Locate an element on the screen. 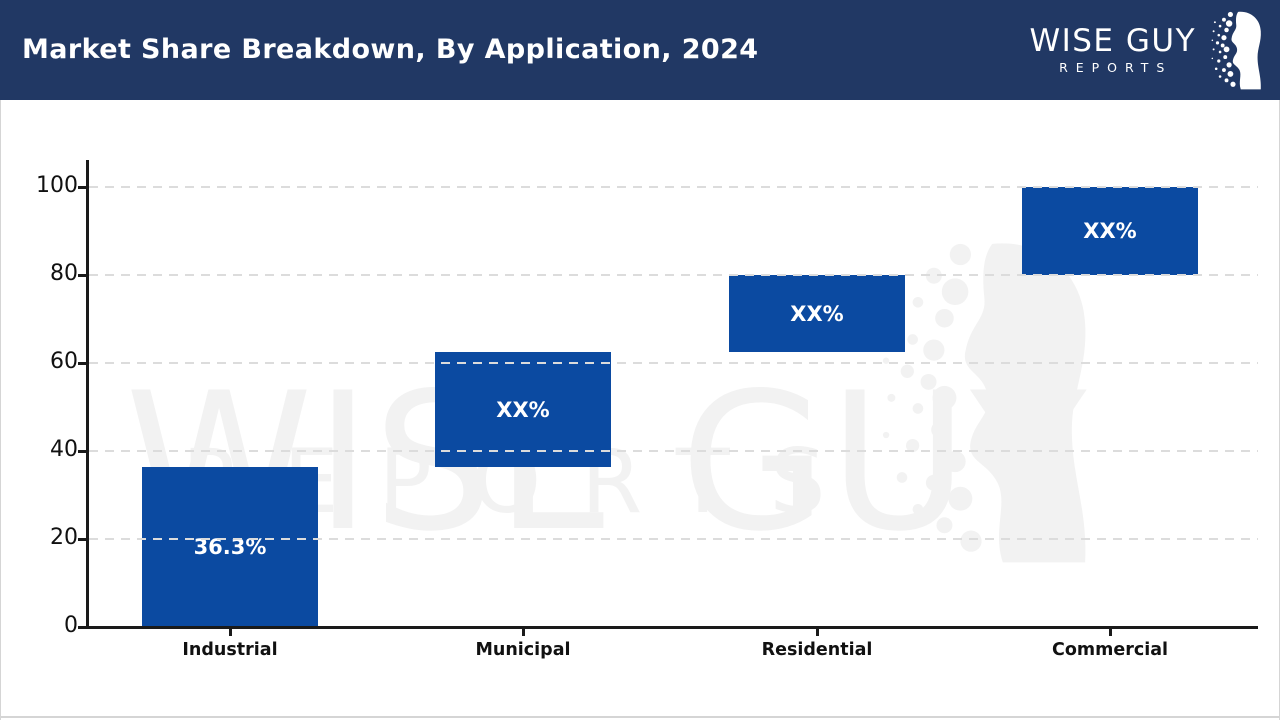 The image size is (1280, 720). x-tick-industrial is located at coordinates (230, 631).